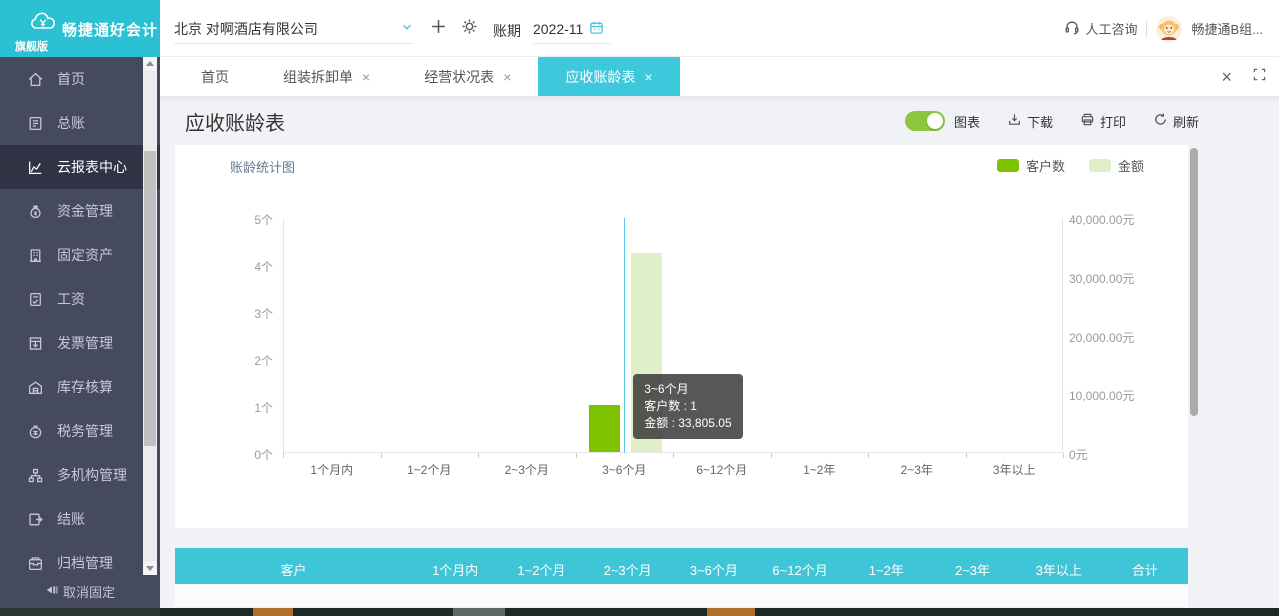 This screenshot has width=1279, height=616. What do you see at coordinates (150, 63) in the screenshot?
I see `scroll-up-icon` at bounding box center [150, 63].